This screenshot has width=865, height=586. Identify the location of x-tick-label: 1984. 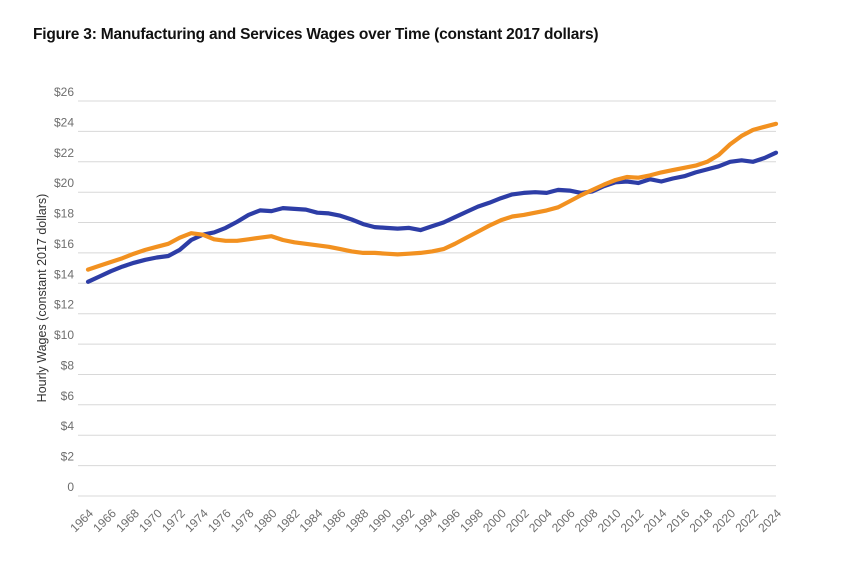
(311, 520).